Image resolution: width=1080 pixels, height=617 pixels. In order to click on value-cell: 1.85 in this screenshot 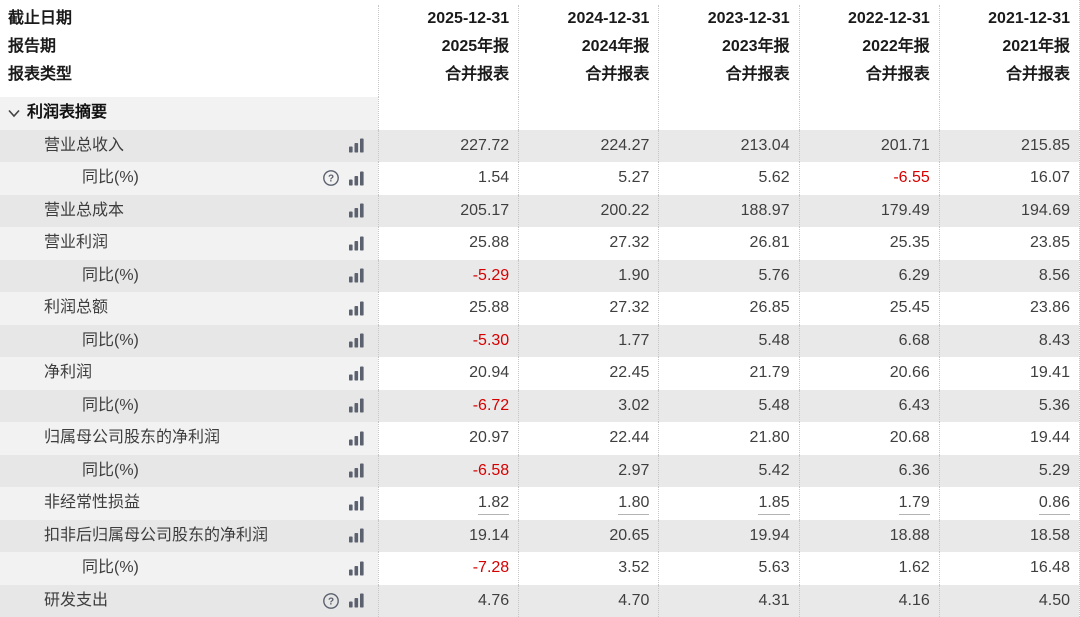, I will do `click(728, 503)`.